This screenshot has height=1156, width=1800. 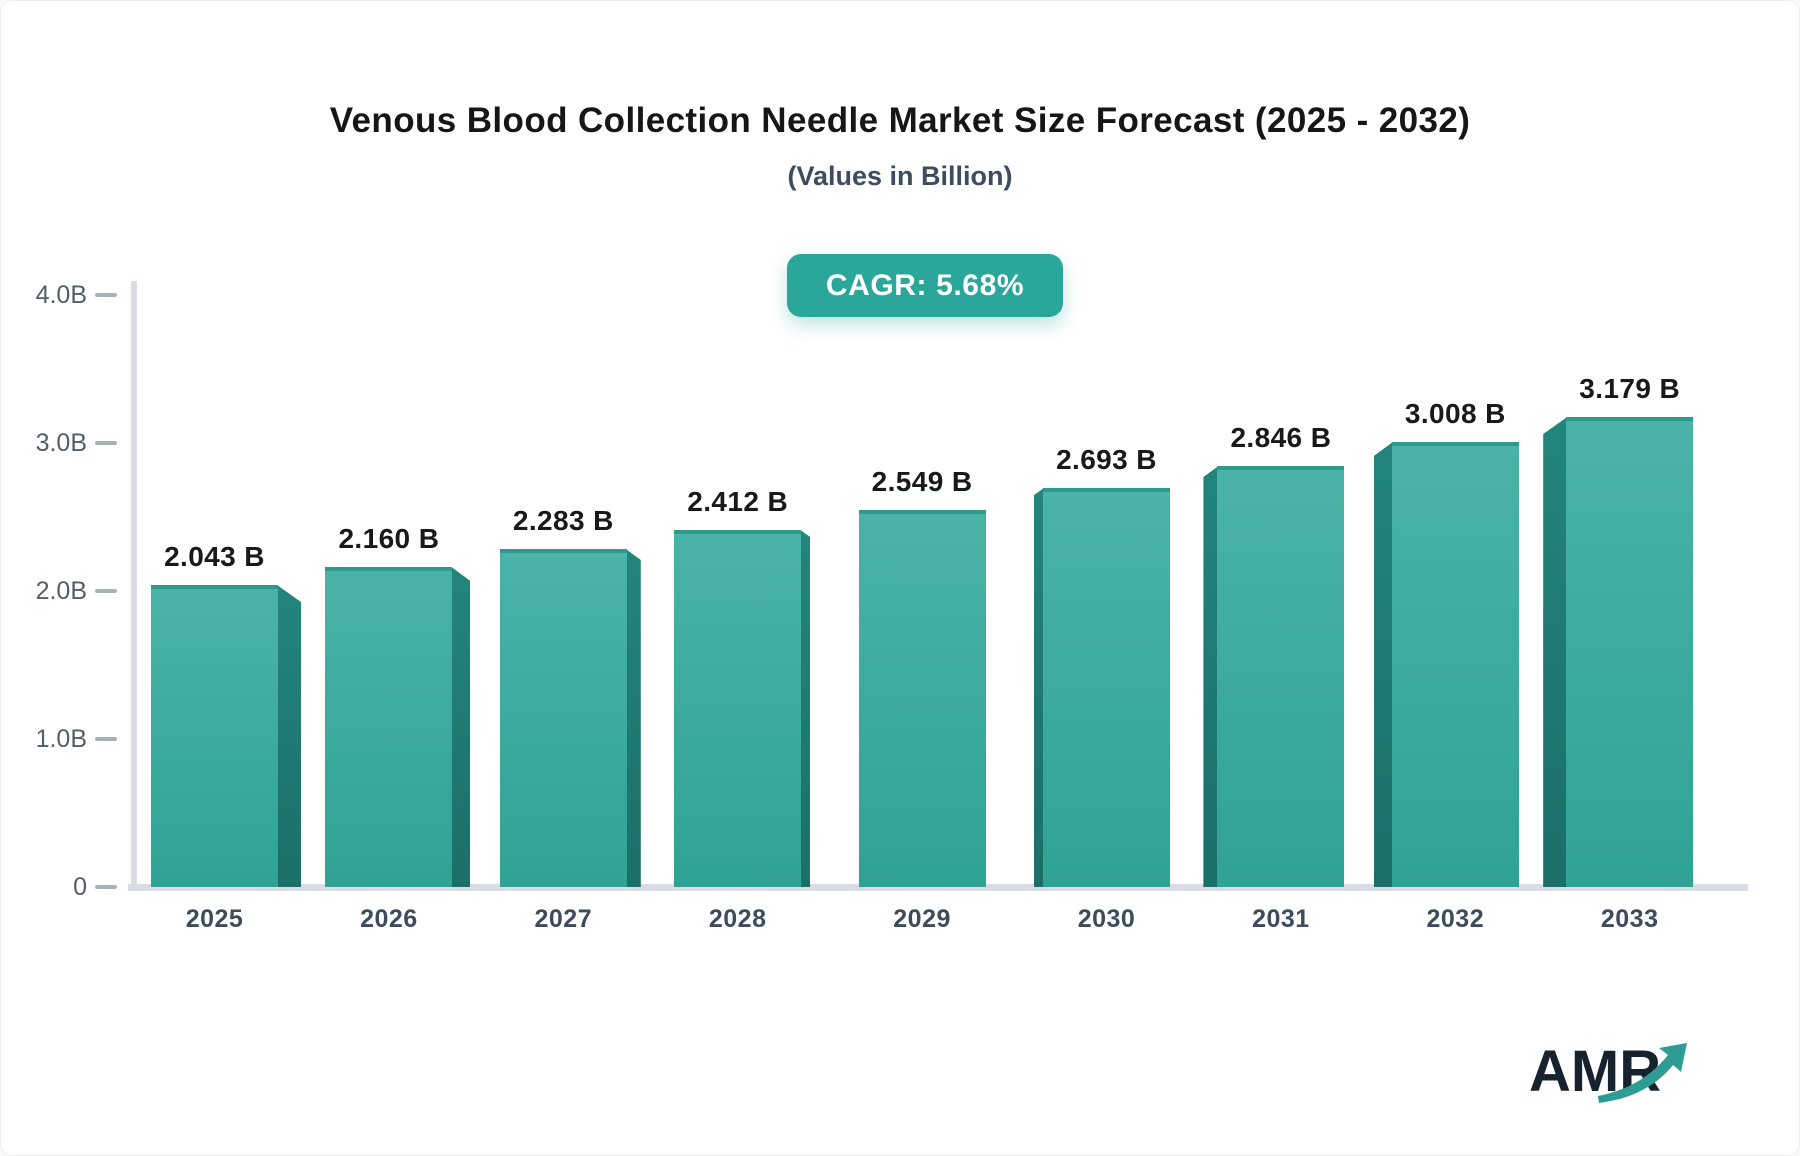 I want to click on bar-side-2032, so click(x=1383, y=664).